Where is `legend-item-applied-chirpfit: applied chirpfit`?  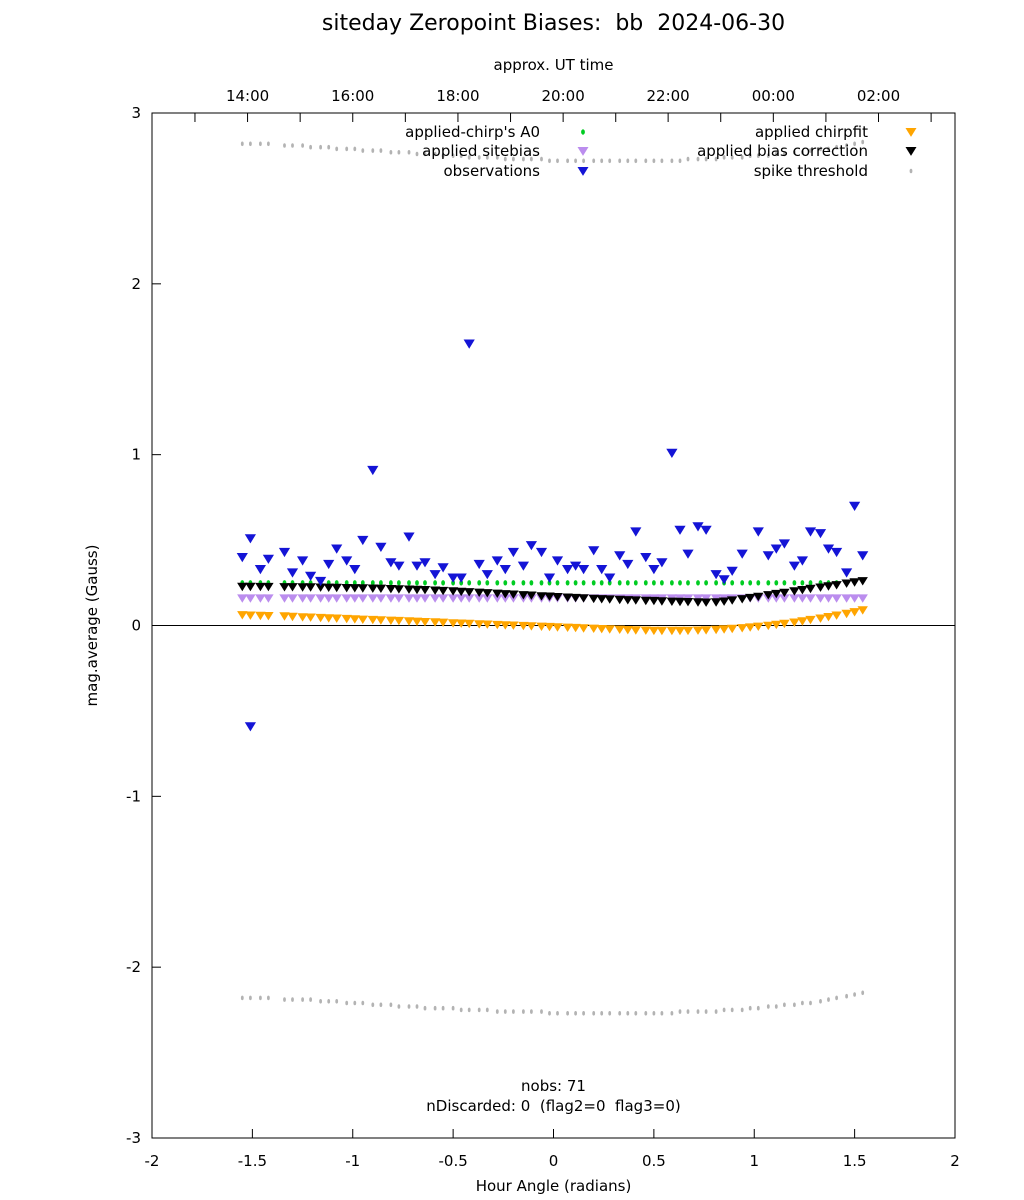 legend-item-applied-chirpfit: applied chirpfit is located at coordinates (783, 132).